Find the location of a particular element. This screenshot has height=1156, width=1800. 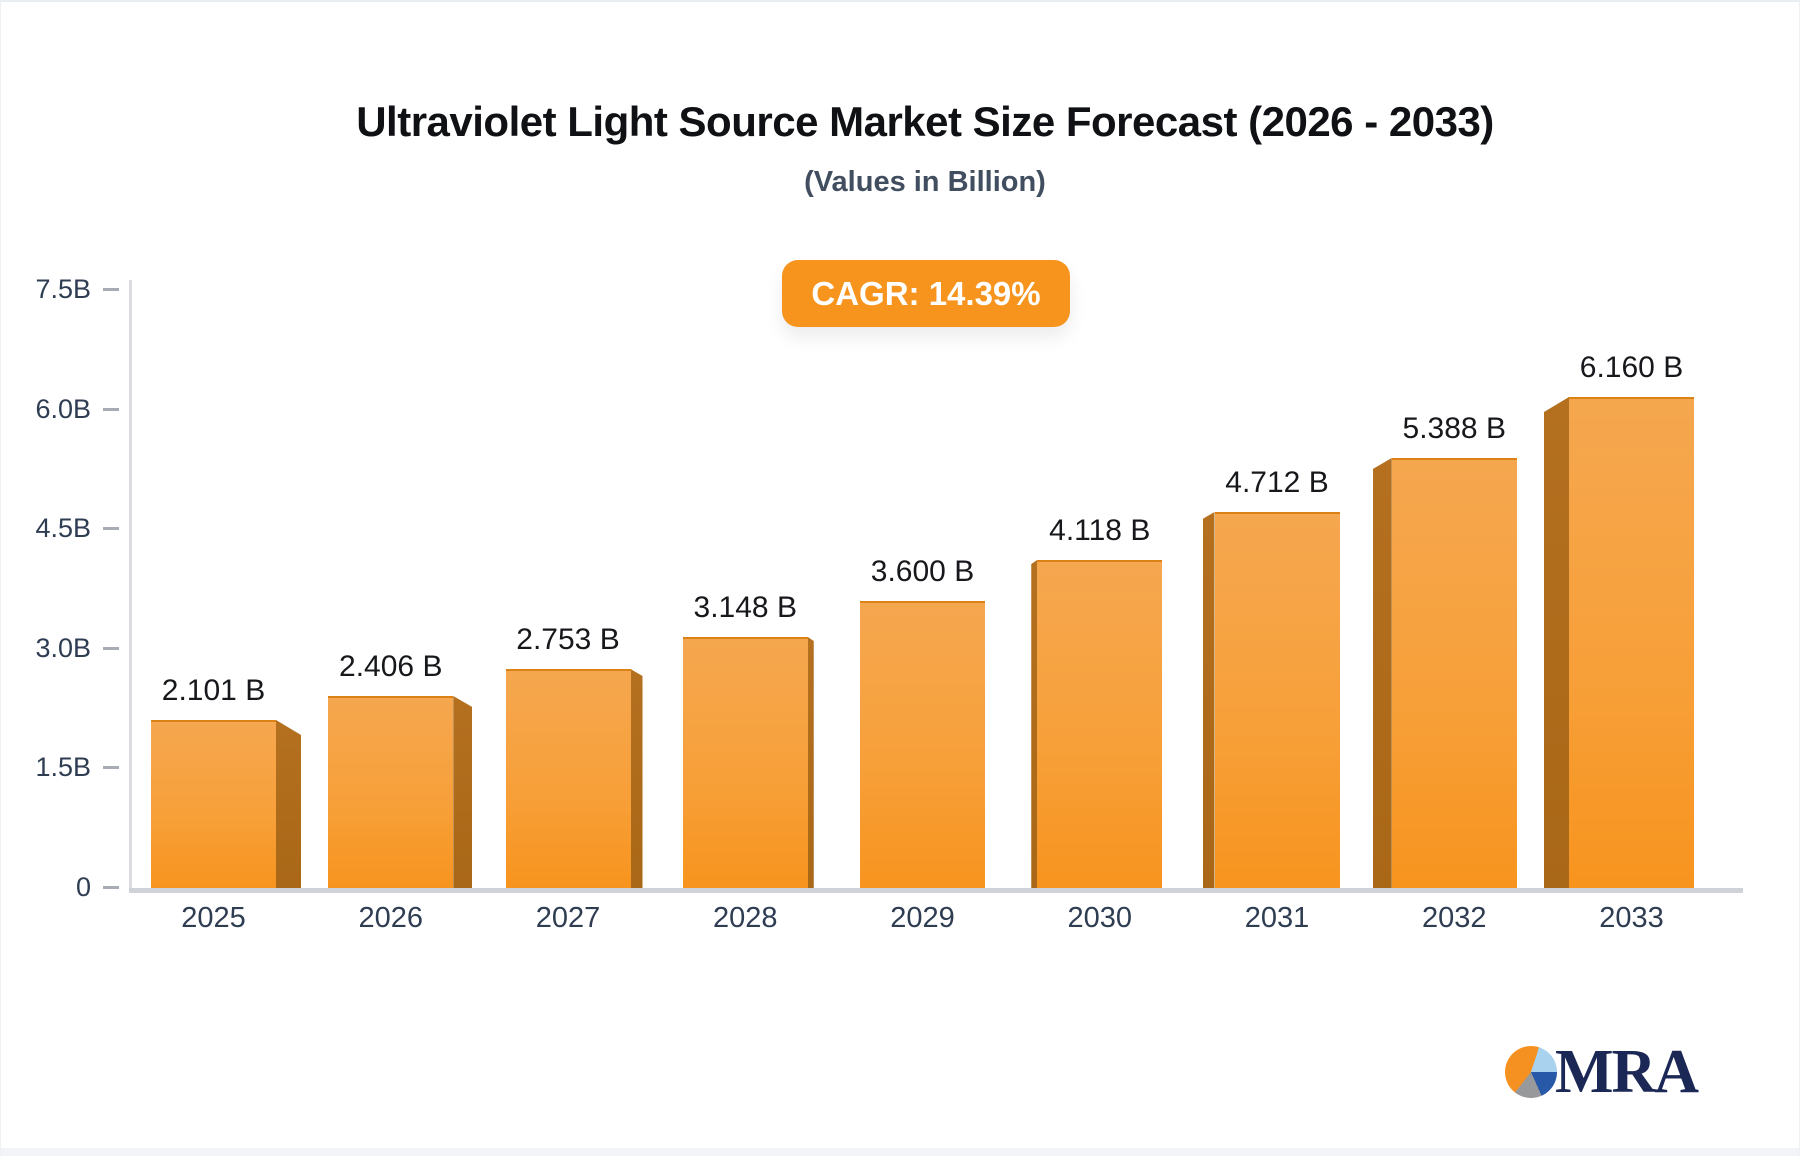

year-label-2030: 2030 is located at coordinates (1099, 918).